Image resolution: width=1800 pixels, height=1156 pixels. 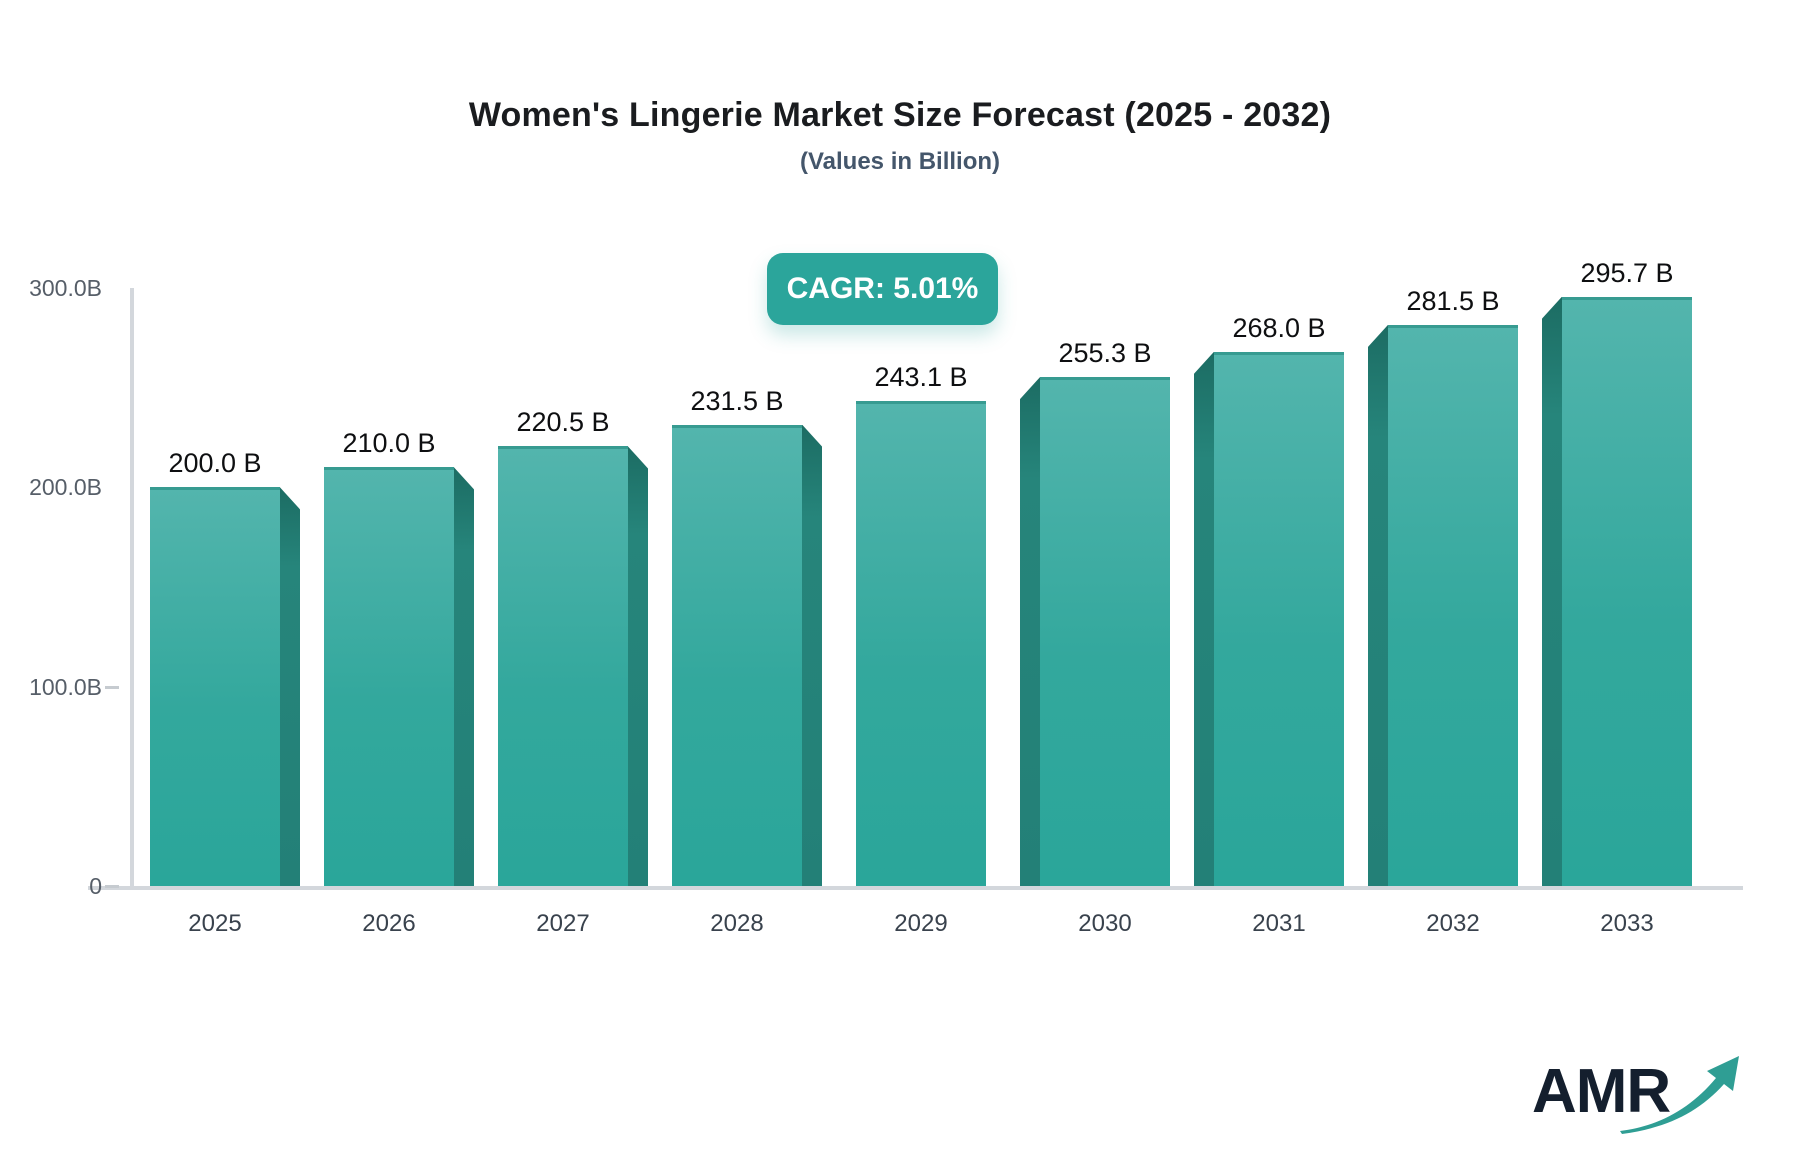 I want to click on x-axis-label: 2029, so click(x=921, y=923).